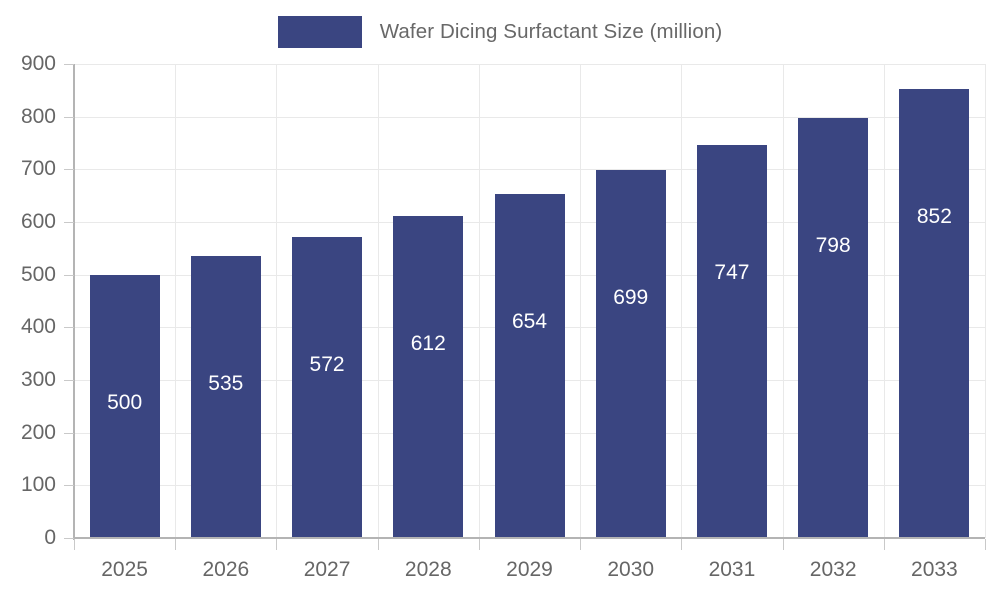  I want to click on y-axis-tick-label: 600, so click(38, 221).